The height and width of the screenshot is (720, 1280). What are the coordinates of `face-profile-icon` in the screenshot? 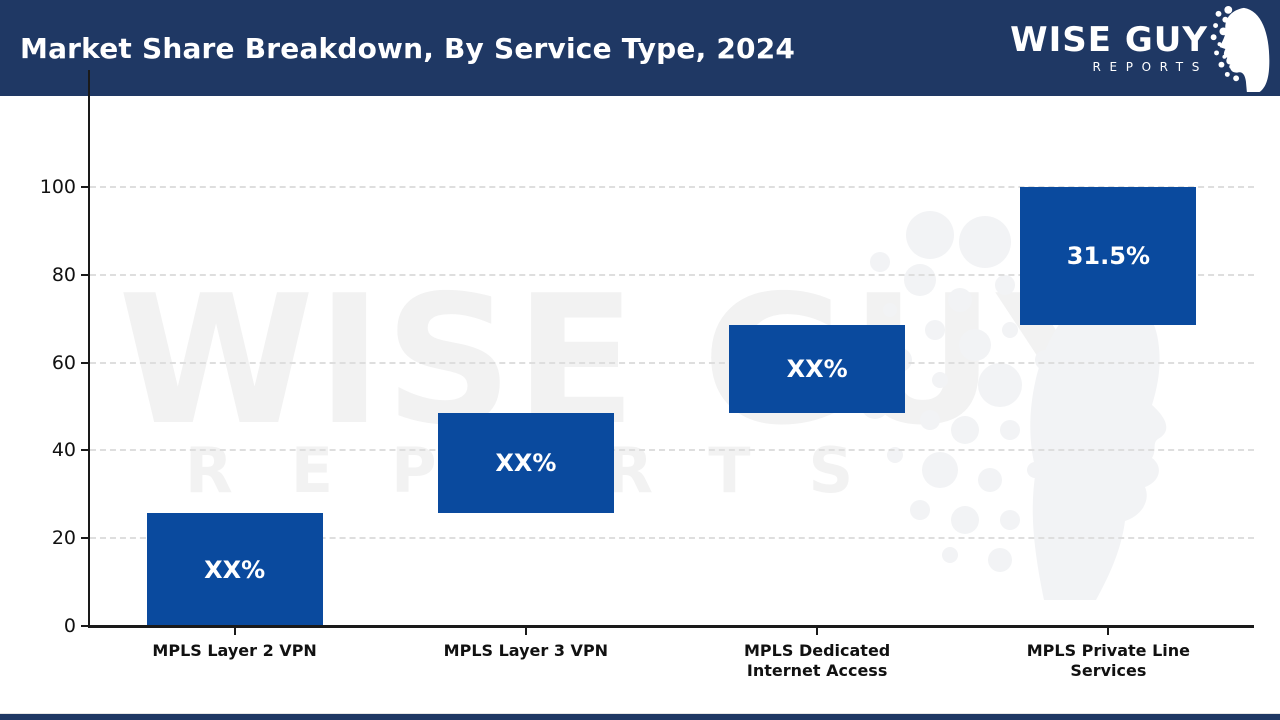 It's located at (1240, 48).